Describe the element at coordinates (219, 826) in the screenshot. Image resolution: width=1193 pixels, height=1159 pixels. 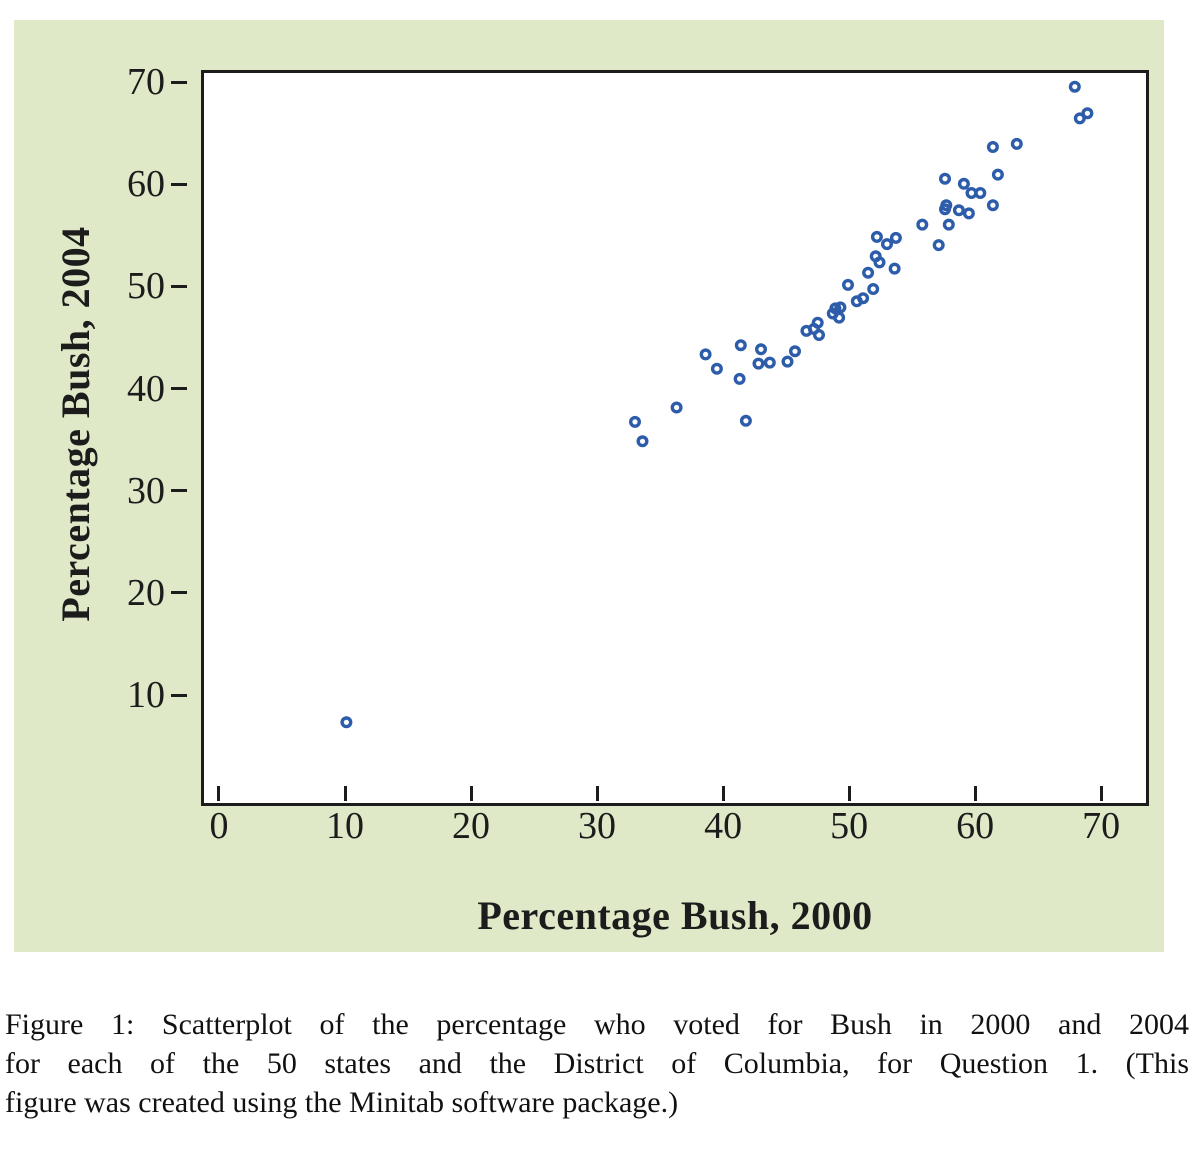
I see `x-tick-label: 0` at that location.